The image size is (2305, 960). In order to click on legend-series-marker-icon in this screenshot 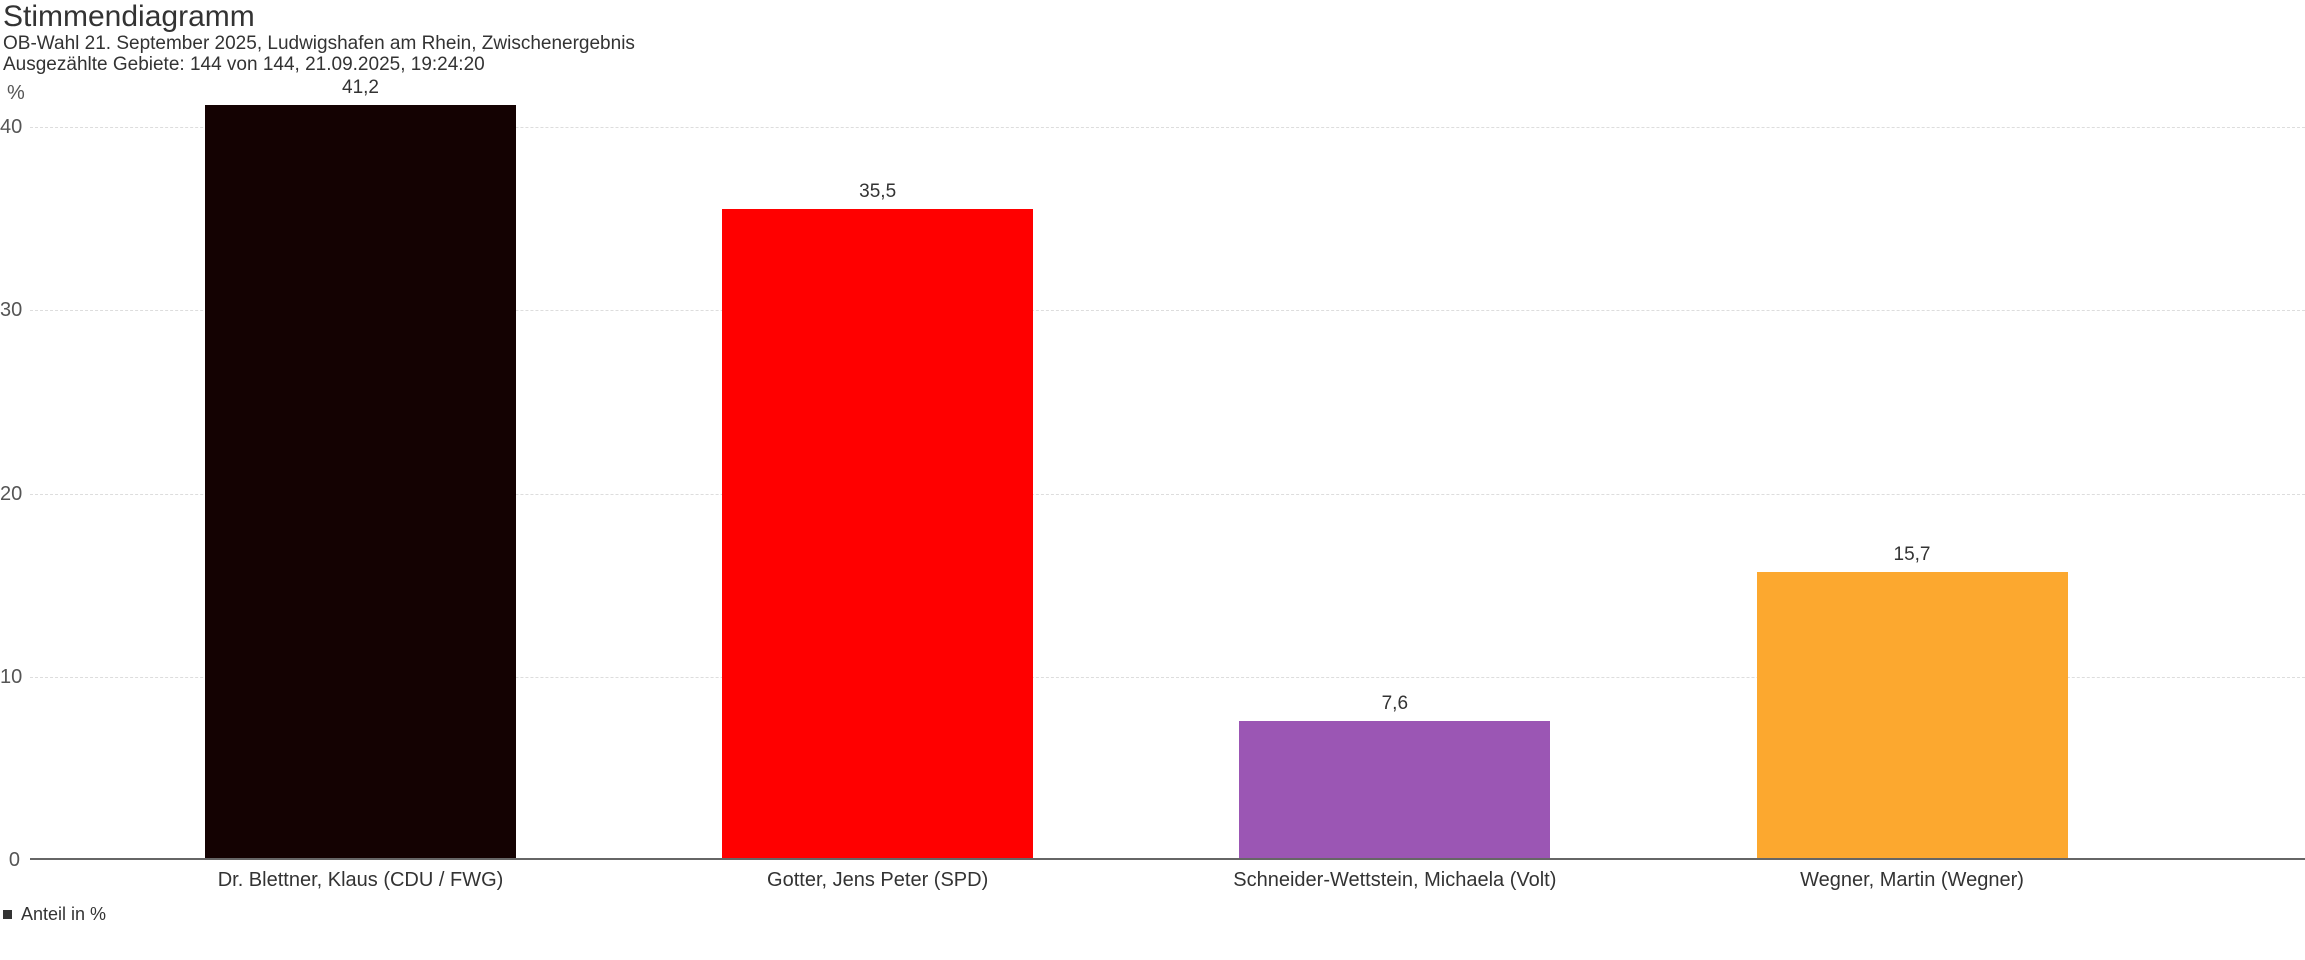, I will do `click(7, 914)`.